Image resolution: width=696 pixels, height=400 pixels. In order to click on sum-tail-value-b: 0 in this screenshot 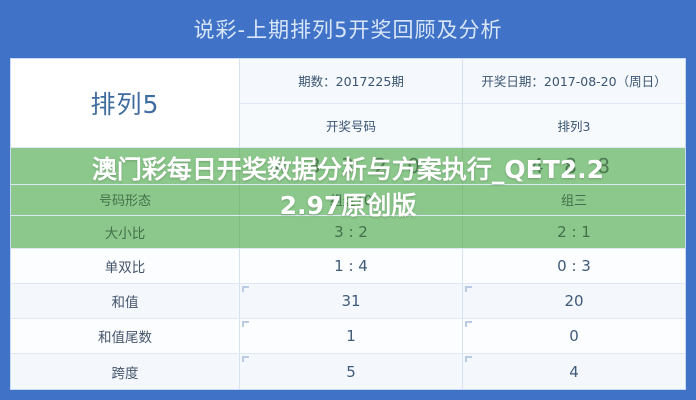, I will do `click(574, 336)`.